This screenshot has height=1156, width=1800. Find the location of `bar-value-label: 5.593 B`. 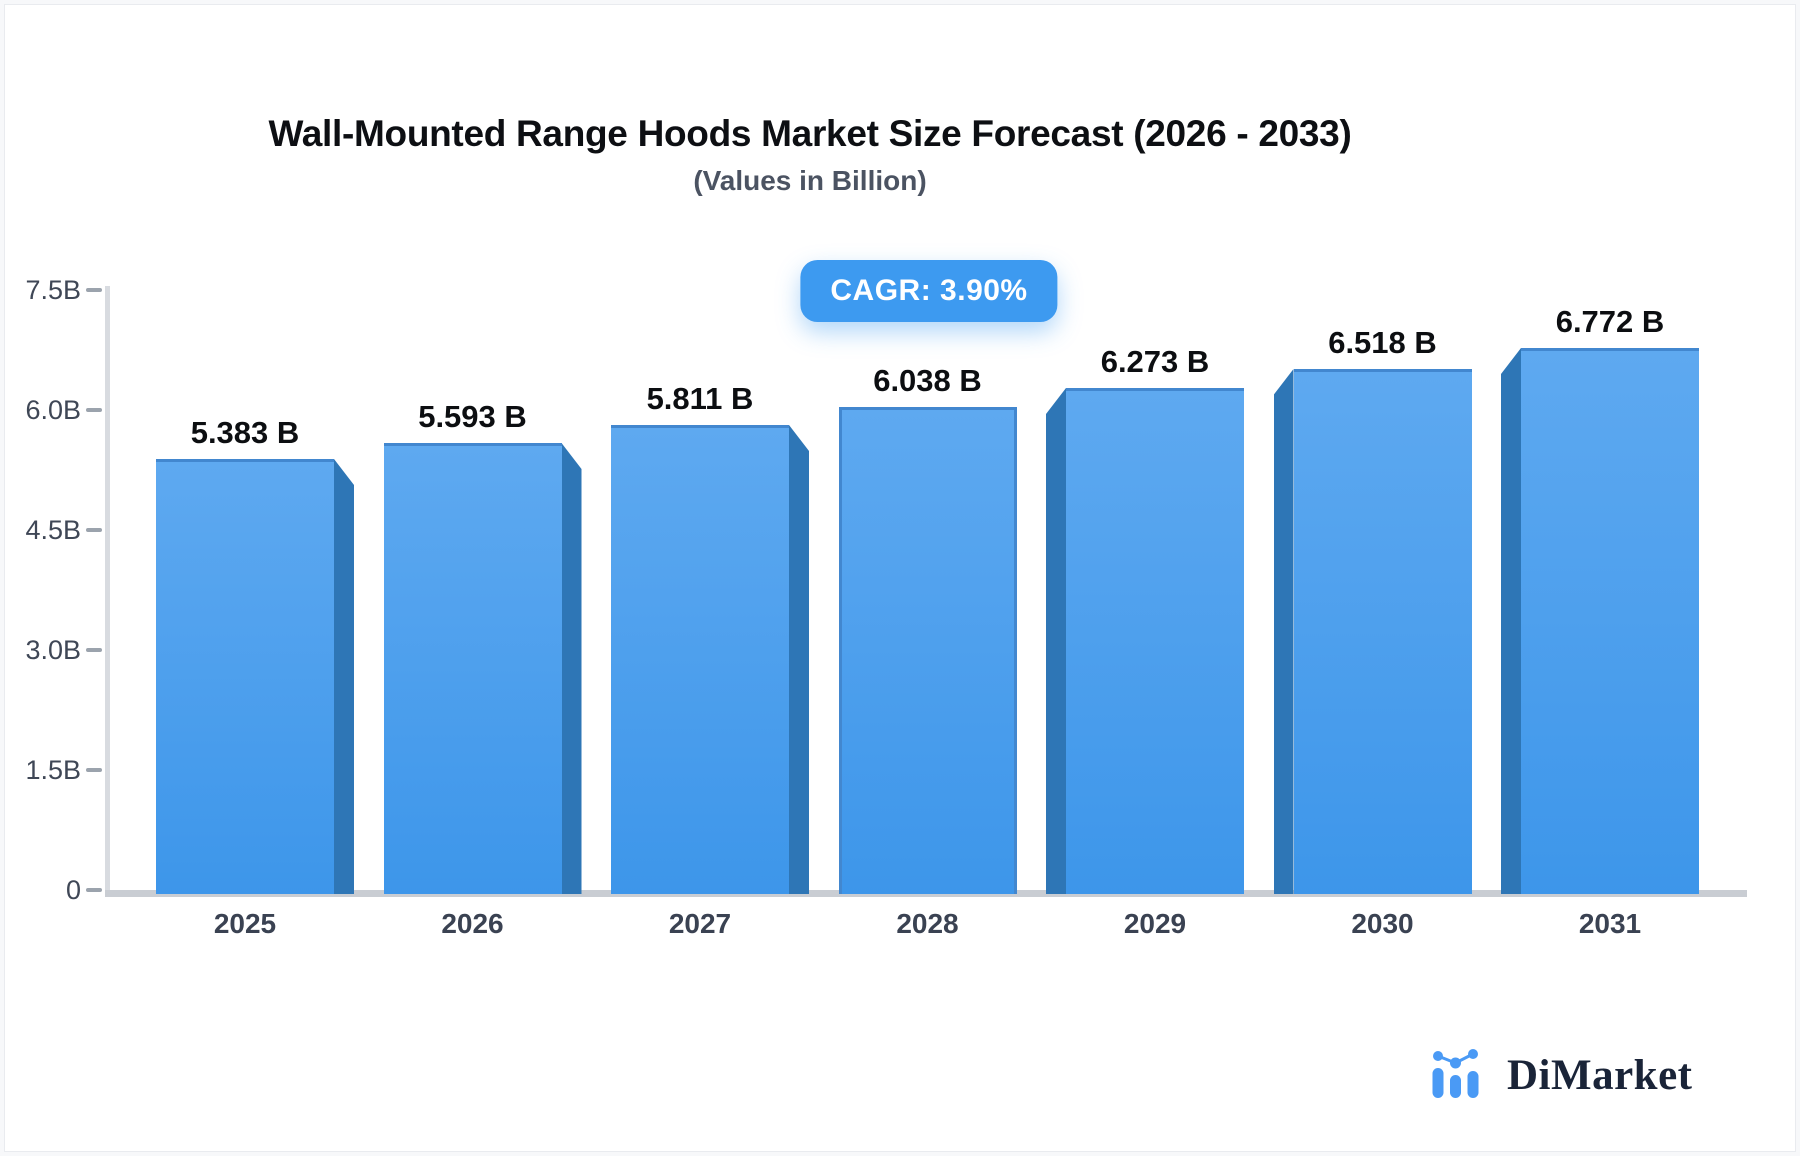

bar-value-label: 5.593 B is located at coordinates (472, 416).